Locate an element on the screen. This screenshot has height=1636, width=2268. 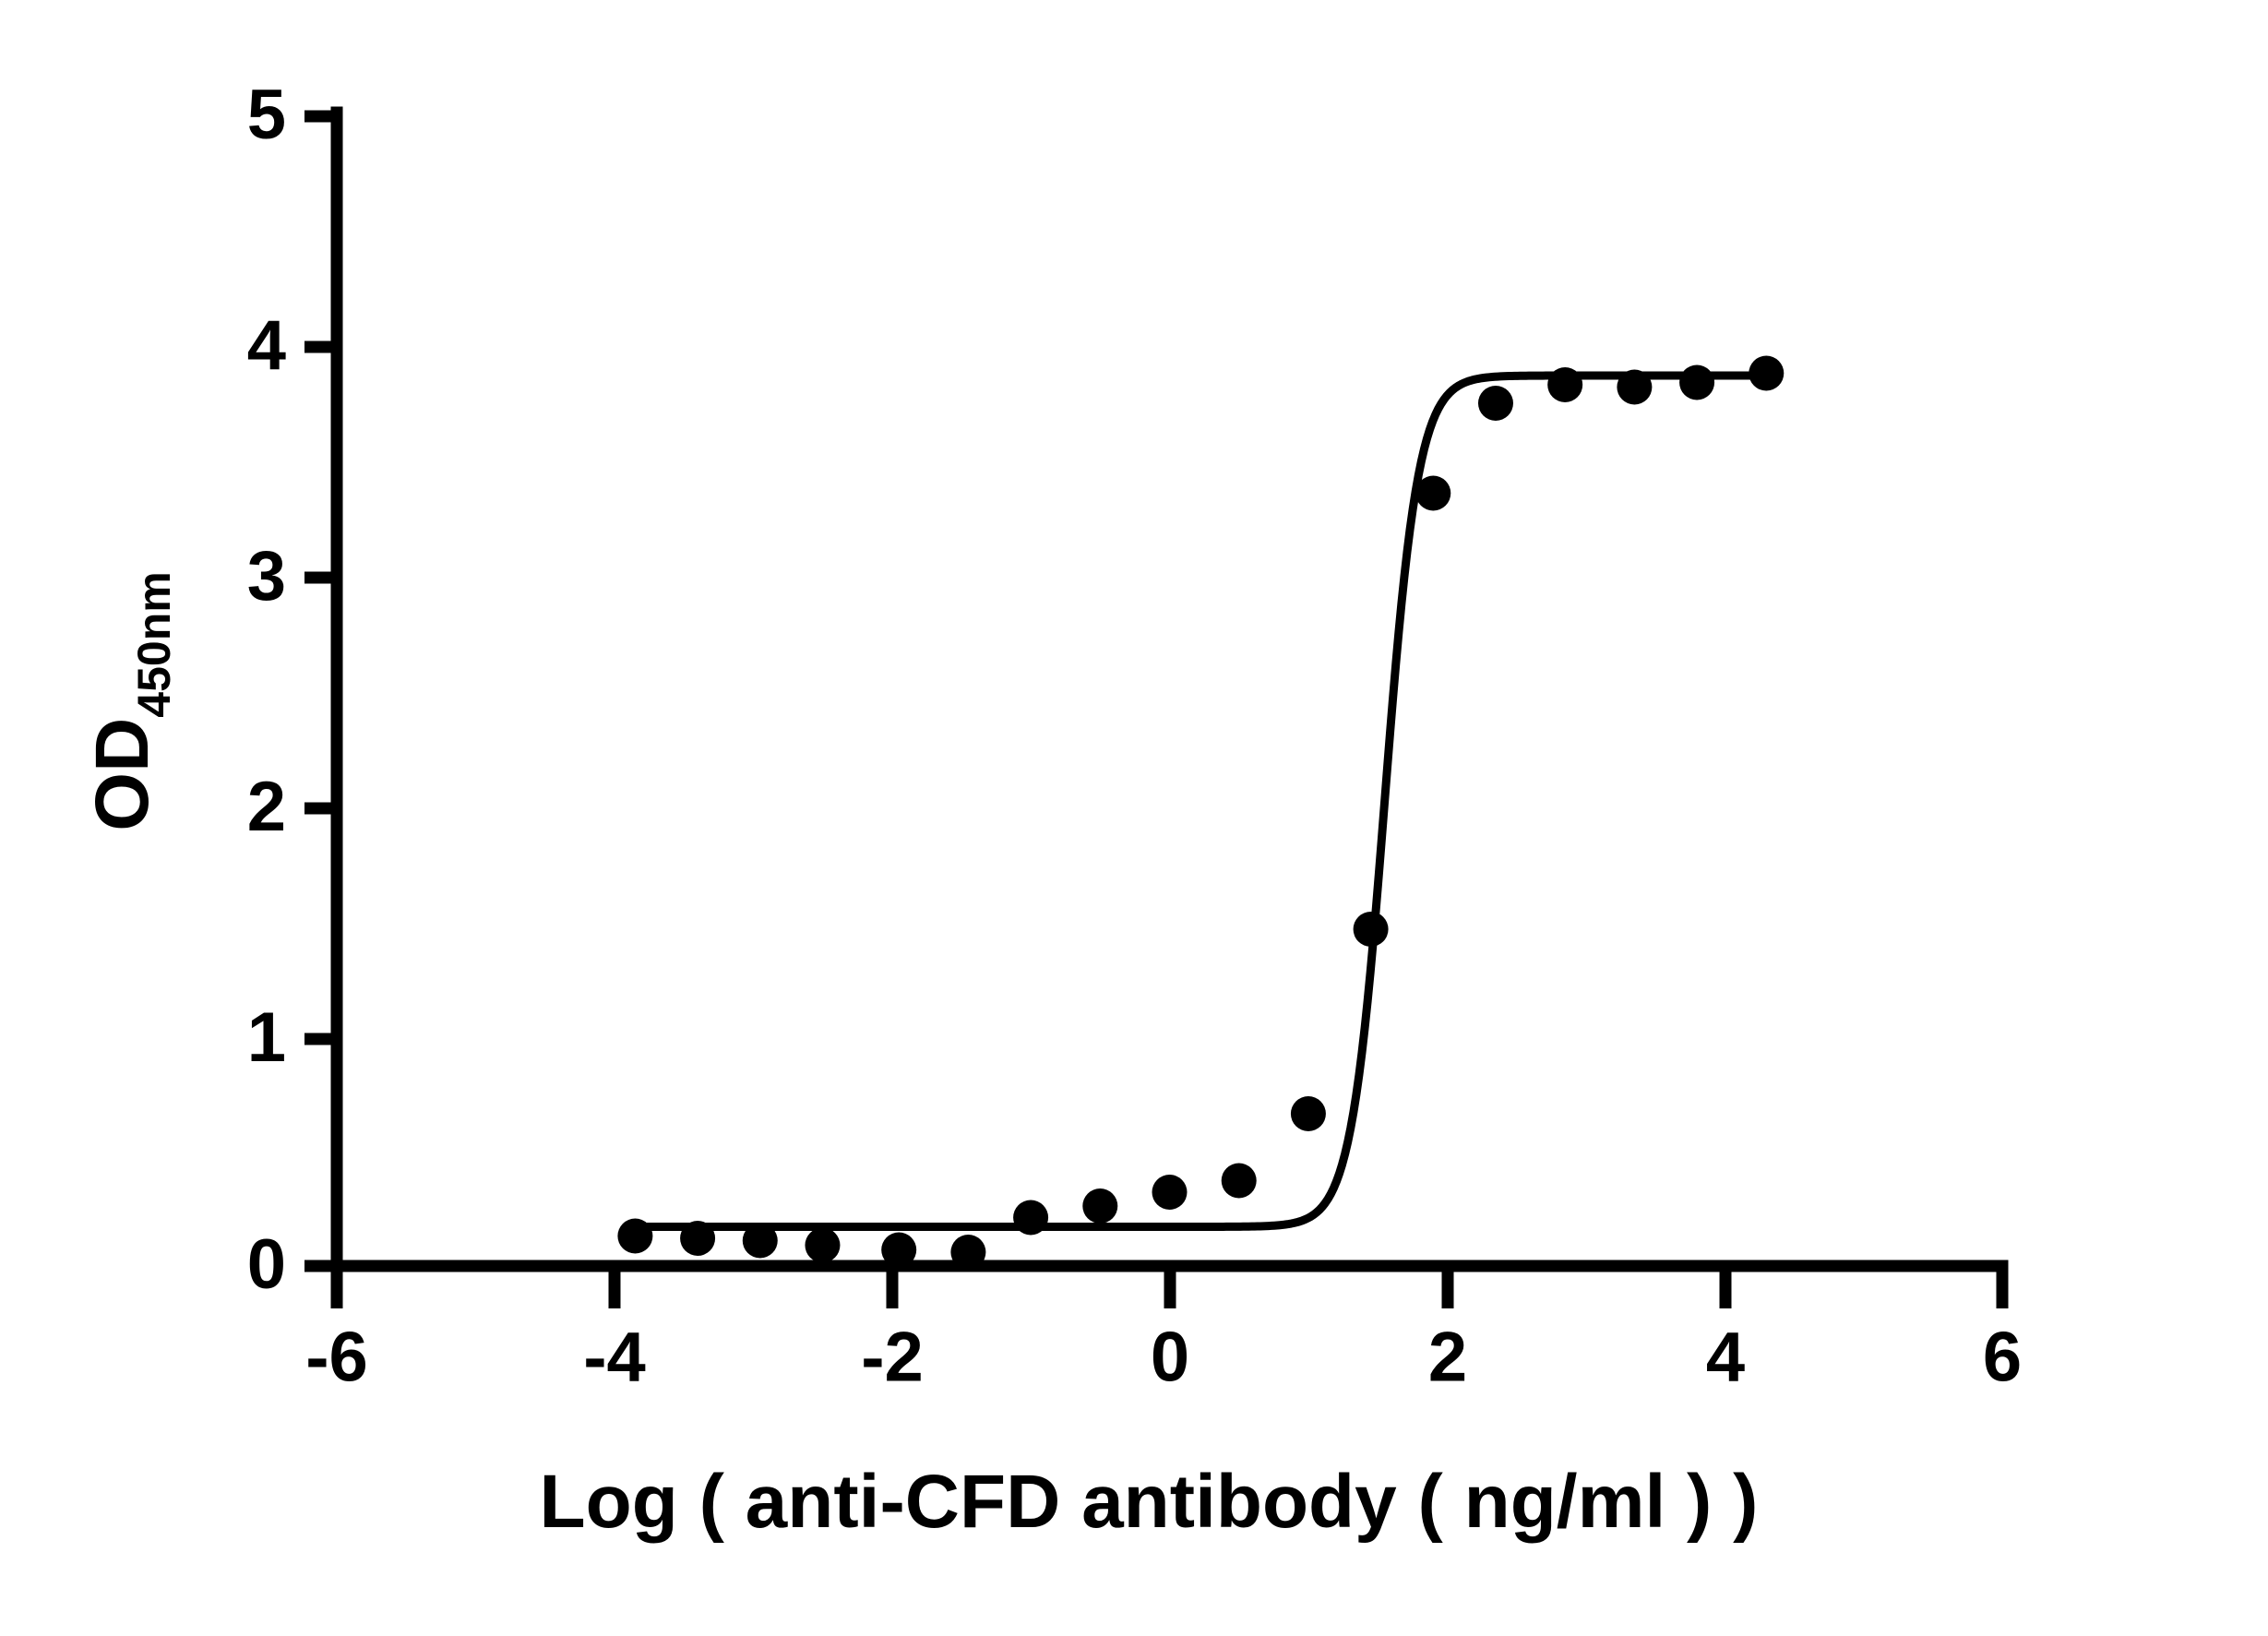
y-tick-label-1: 1 is located at coordinates (266, 1037).